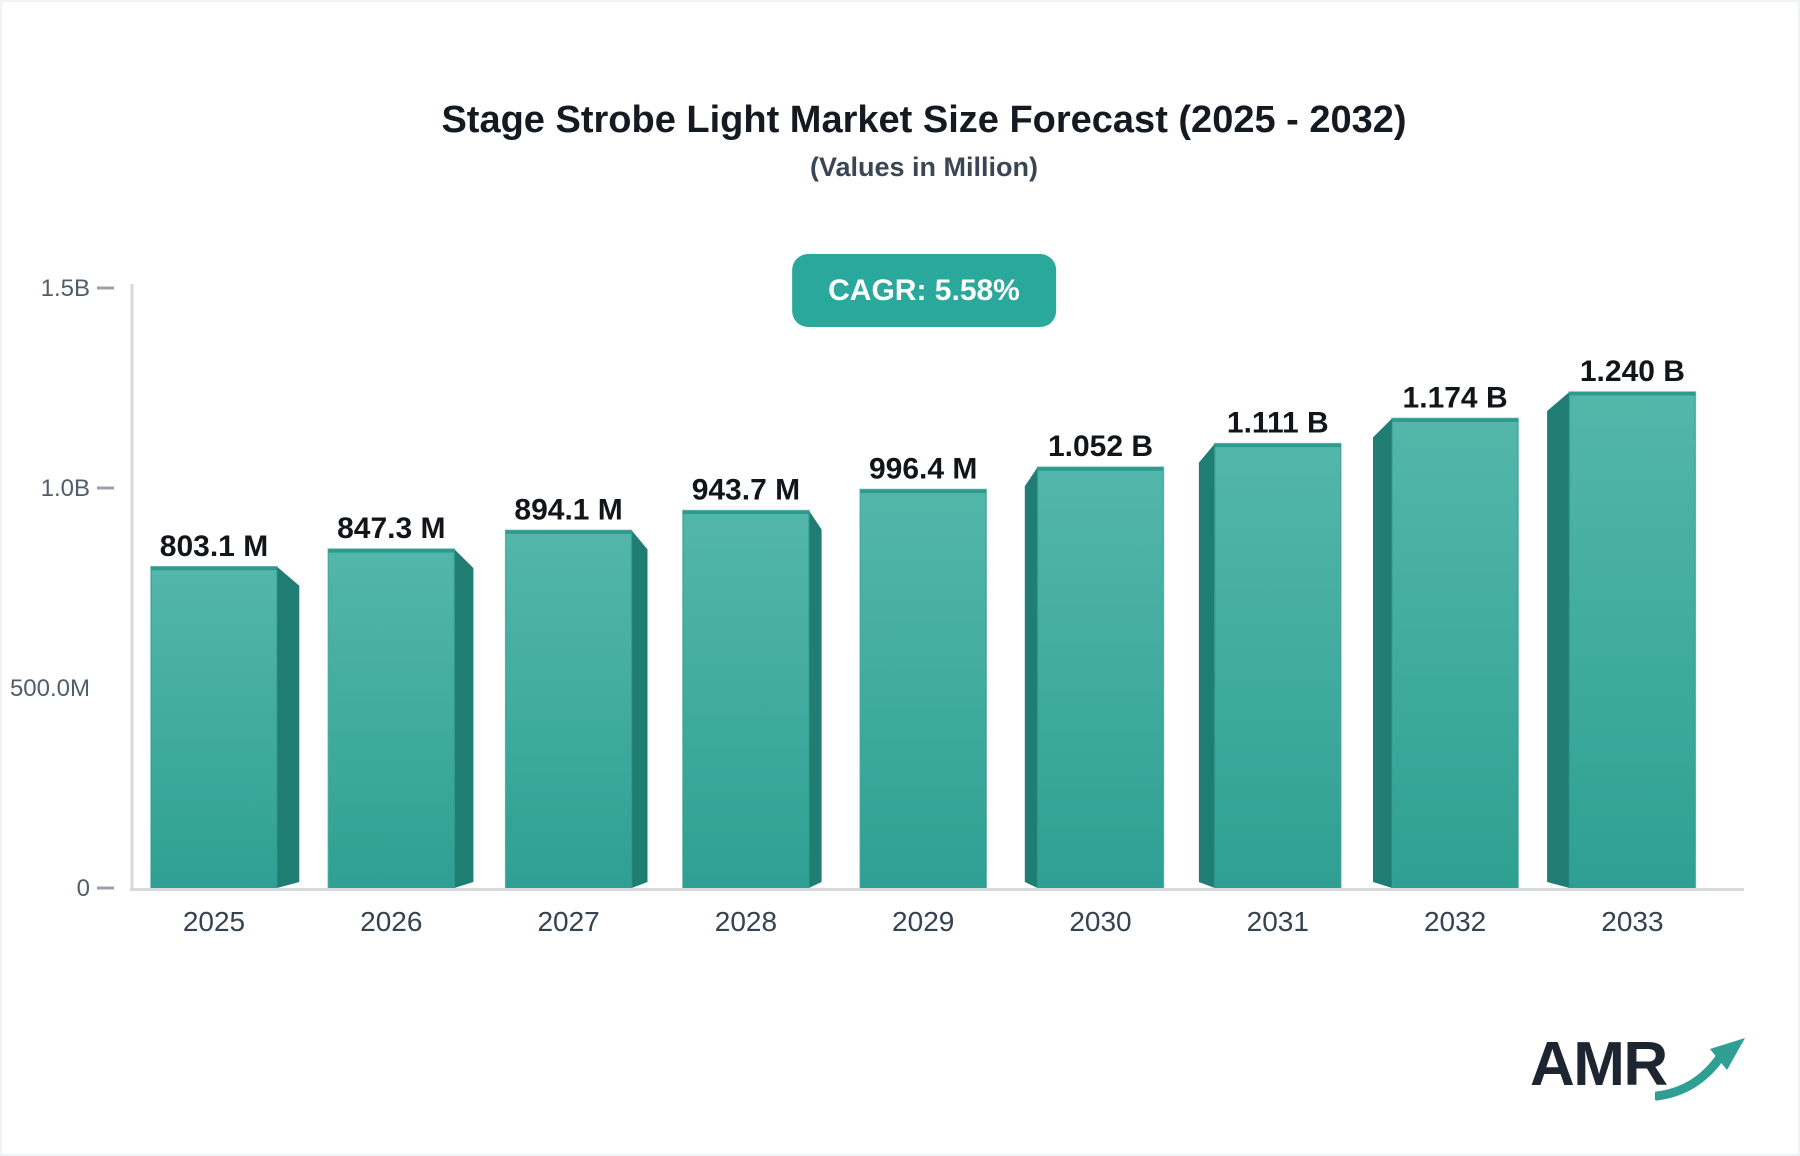  I want to click on bar-value-label-2033: 1.240 B, so click(1632, 371).